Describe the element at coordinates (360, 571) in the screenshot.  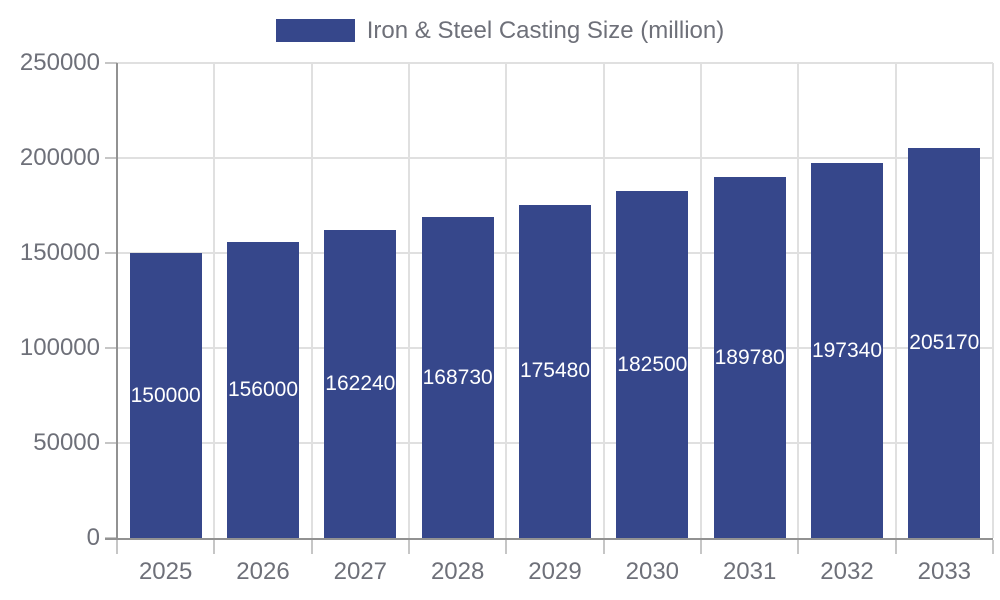
I see `x-axis-tick-label: 2027` at that location.